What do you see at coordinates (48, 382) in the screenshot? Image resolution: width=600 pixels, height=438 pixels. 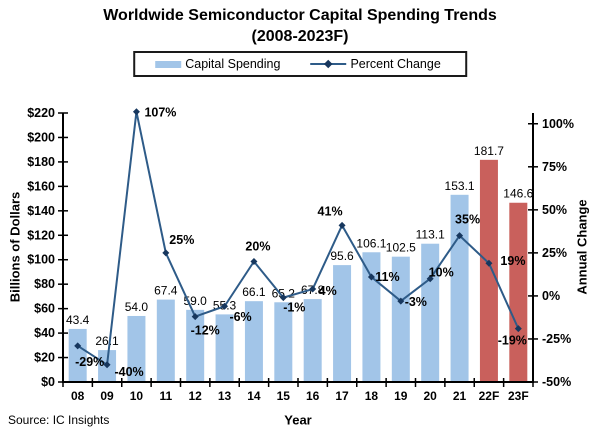 I see `left-axis-tick-label: $0` at bounding box center [48, 382].